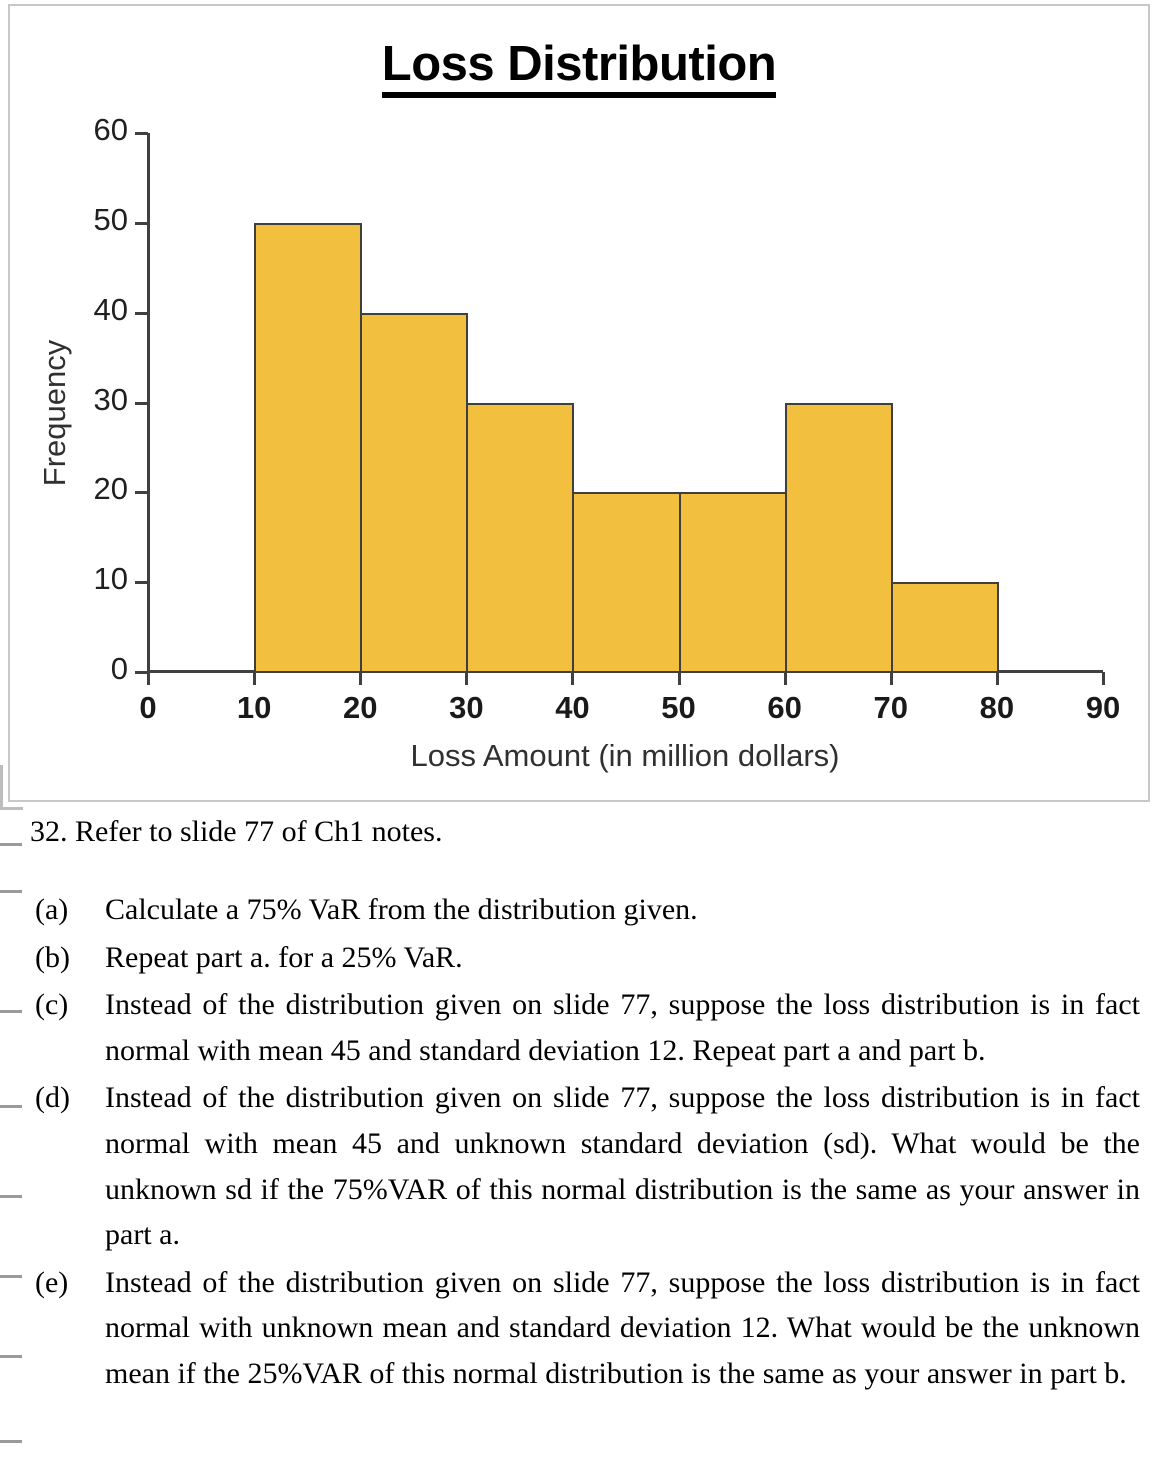 Image resolution: width=1154 pixels, height=1475 pixels. Describe the element at coordinates (997, 707) in the screenshot. I see `x-axis-tick-label: 80` at that location.